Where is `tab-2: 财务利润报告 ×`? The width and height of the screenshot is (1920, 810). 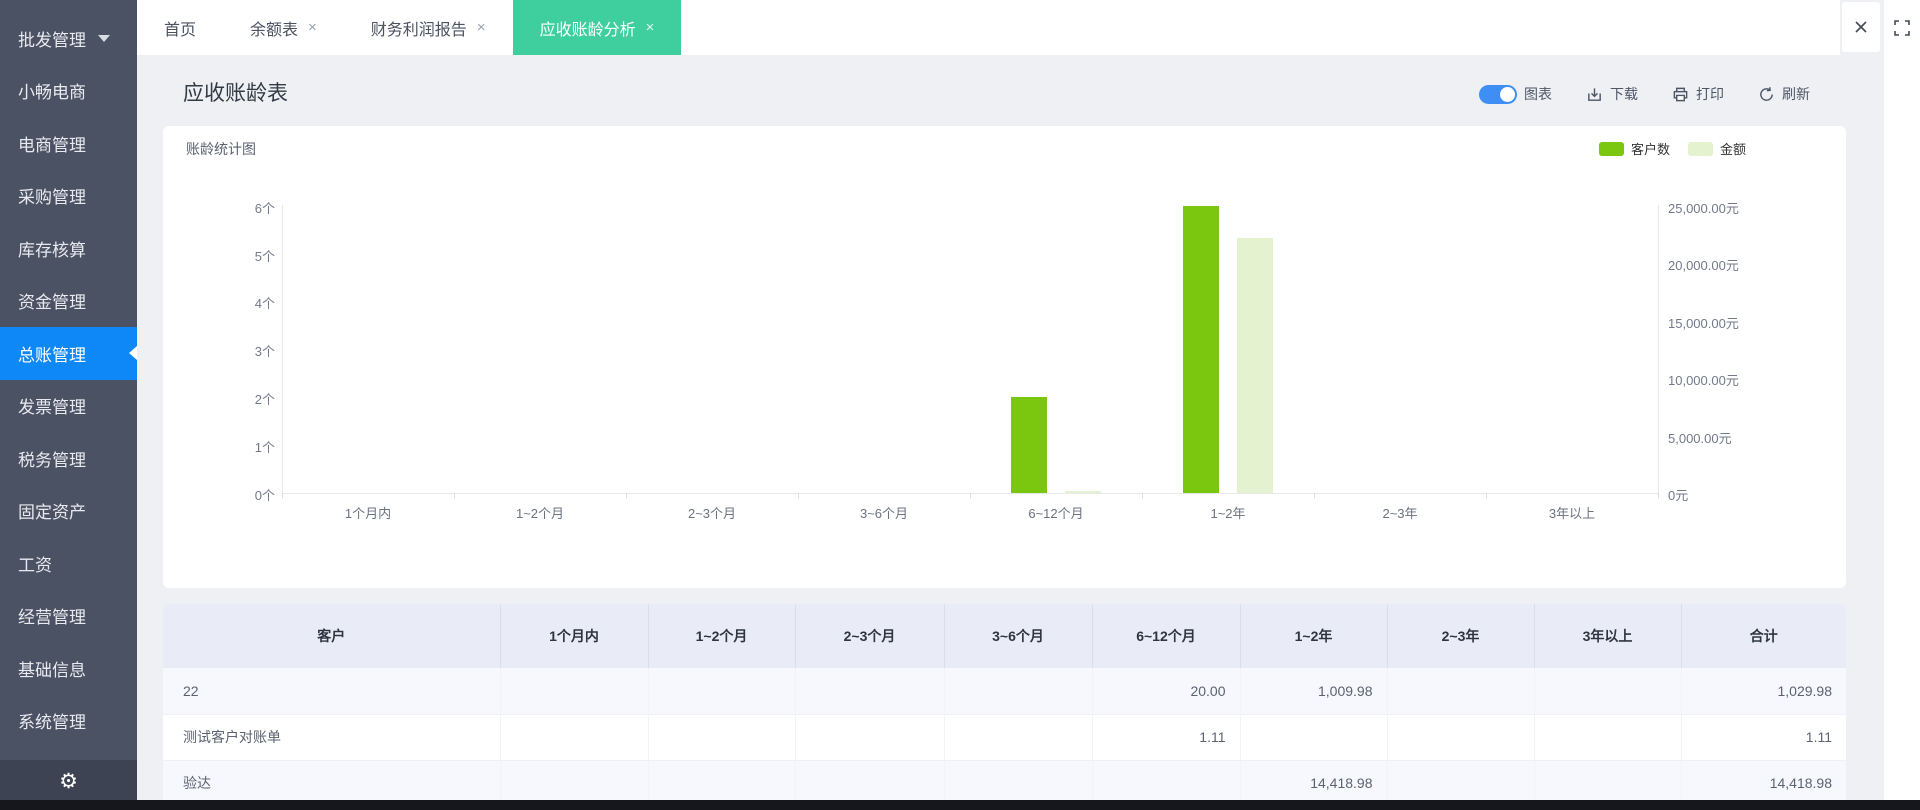
tab-2: 财务利润报告 × is located at coordinates (428, 27).